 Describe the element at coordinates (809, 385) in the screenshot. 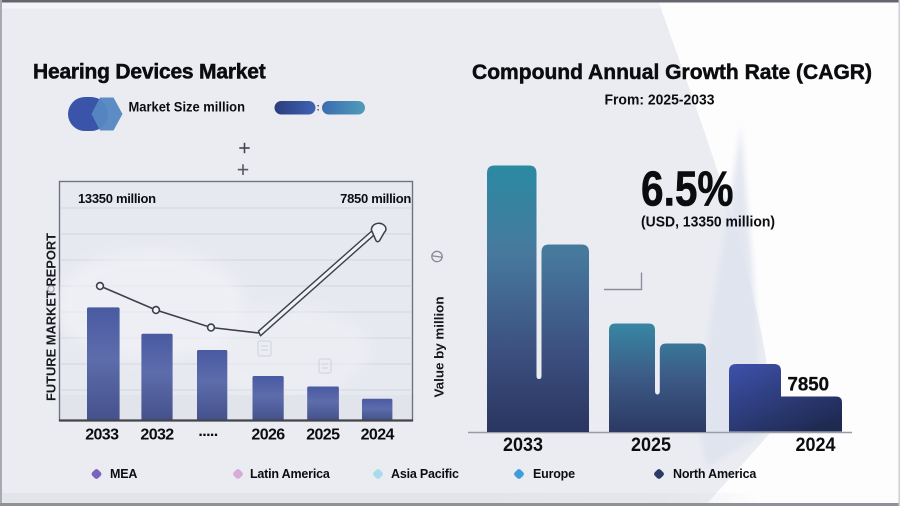

I see `svg-text: 7850` at that location.